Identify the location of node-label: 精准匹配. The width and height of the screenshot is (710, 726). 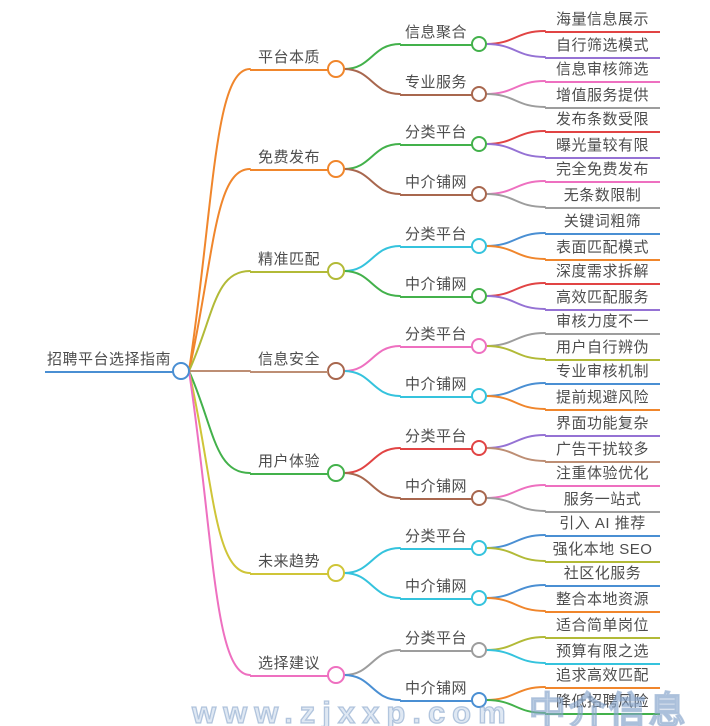
(288, 259).